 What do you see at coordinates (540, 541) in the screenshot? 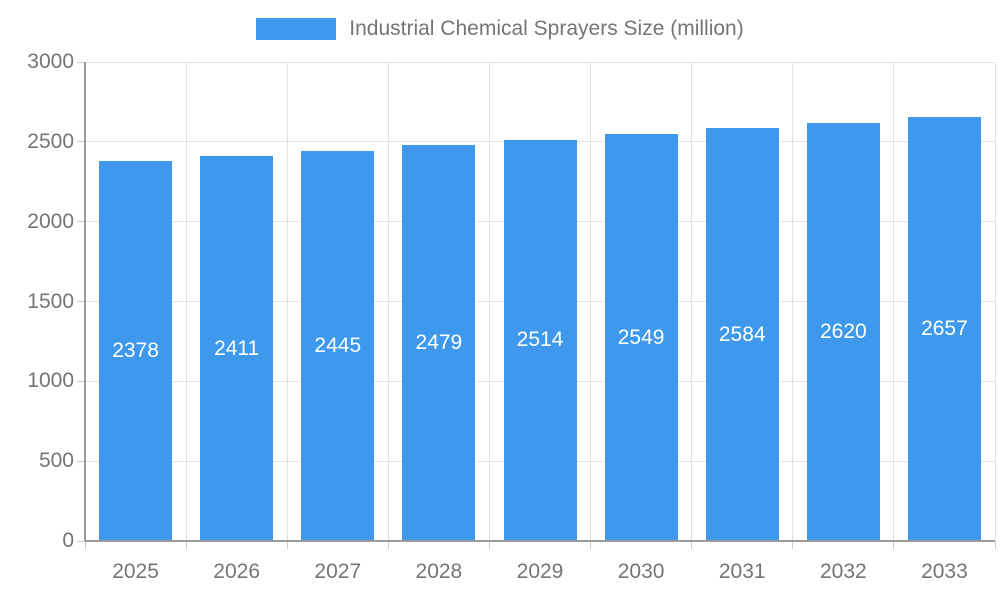
I see `x-axis-line` at bounding box center [540, 541].